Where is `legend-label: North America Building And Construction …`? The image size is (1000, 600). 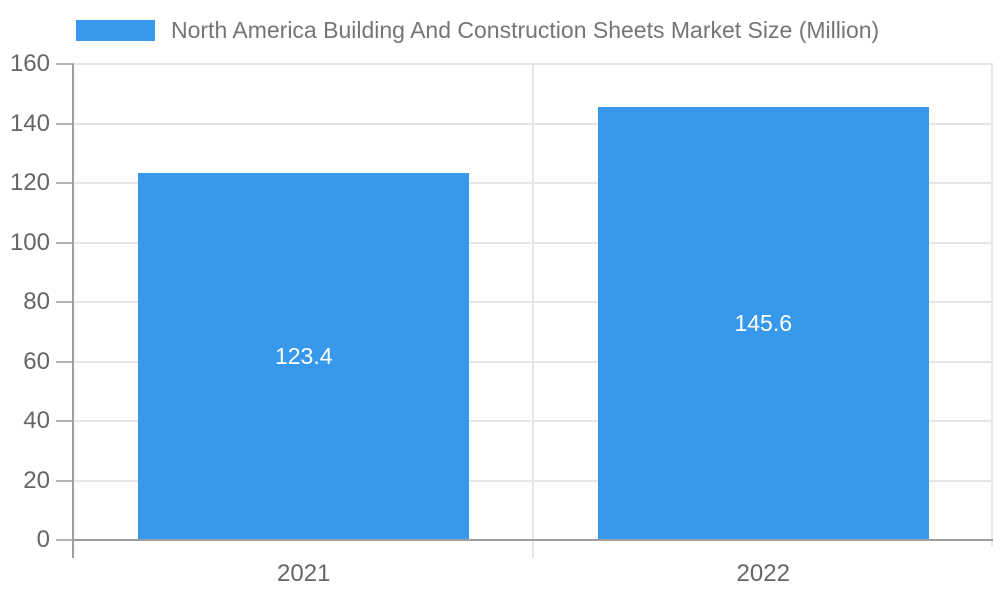
legend-label: North America Building And Construction … is located at coordinates (525, 29).